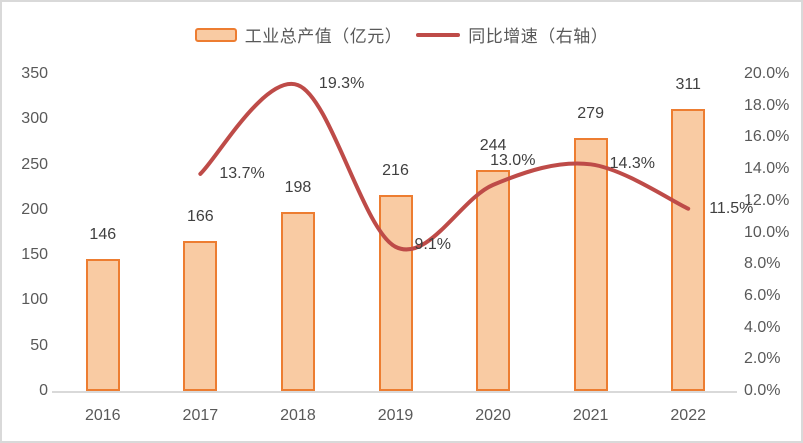 The width and height of the screenshot is (803, 443). Describe the element at coordinates (632, 164) in the screenshot. I see `line-value-label: 14.3%` at that location.